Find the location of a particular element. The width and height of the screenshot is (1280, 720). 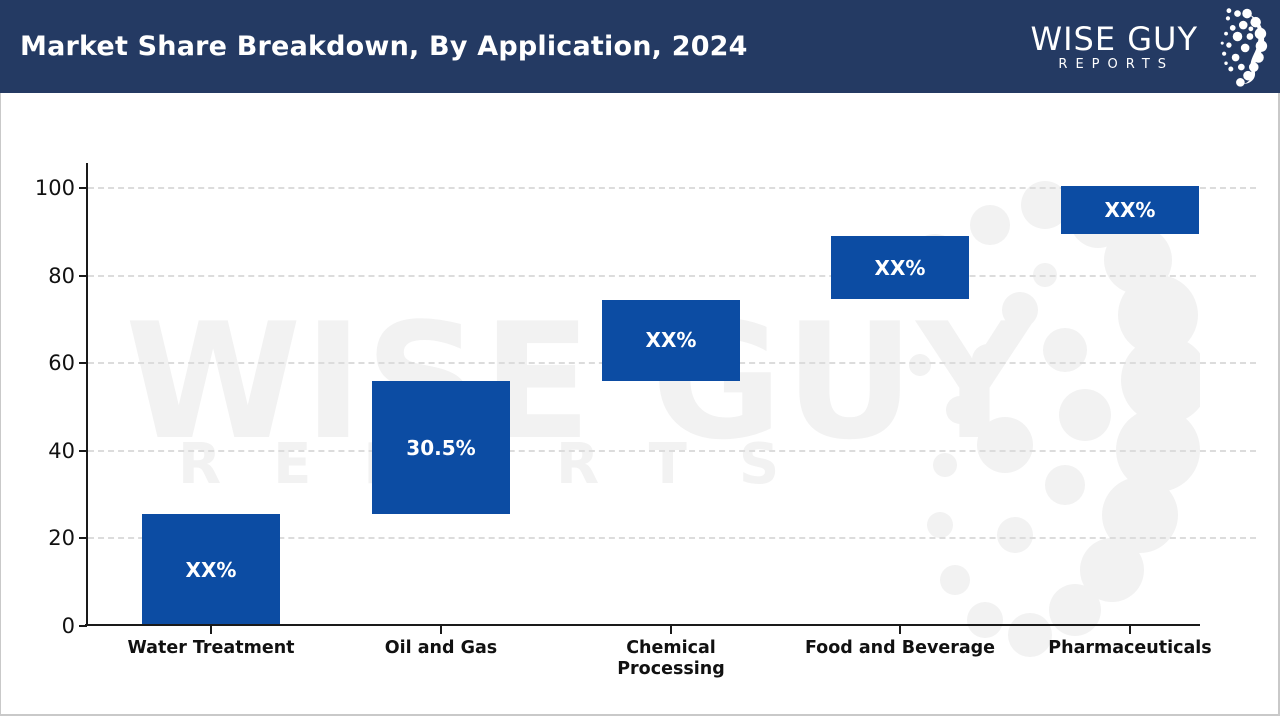

bar-value-label: 30.5% is located at coordinates (441, 447).